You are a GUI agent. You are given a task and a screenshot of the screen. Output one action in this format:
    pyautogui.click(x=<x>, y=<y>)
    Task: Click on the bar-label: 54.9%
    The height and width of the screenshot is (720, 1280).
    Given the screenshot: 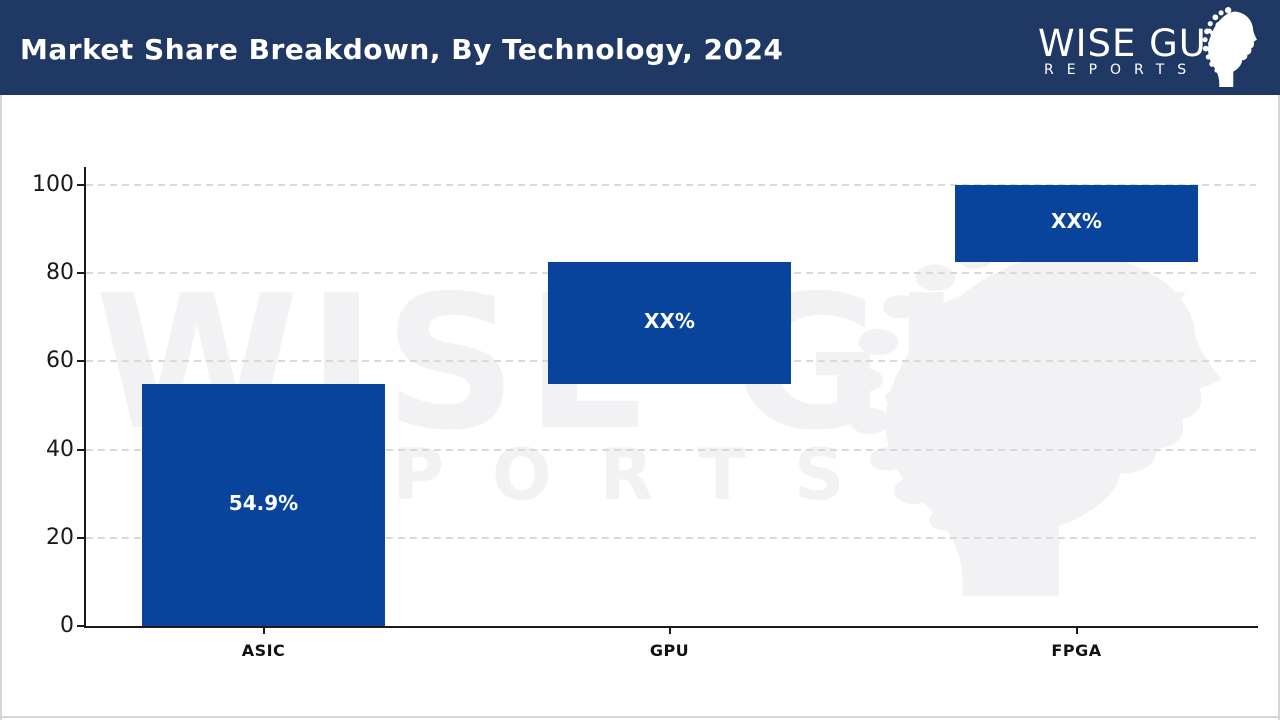 What is the action you would take?
    pyautogui.click(x=263, y=502)
    